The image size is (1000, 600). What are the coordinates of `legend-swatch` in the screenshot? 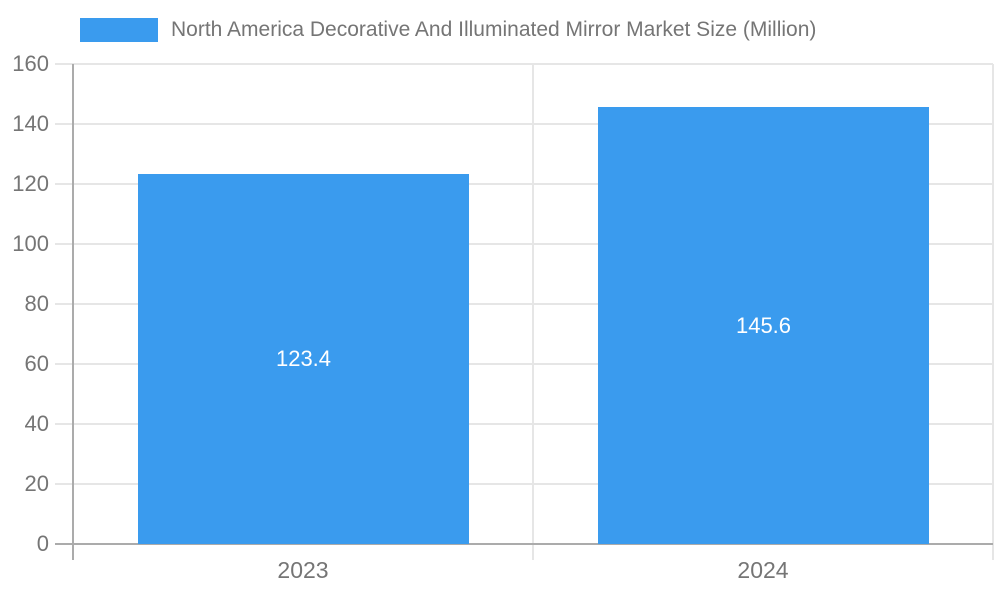 It's located at (119, 29).